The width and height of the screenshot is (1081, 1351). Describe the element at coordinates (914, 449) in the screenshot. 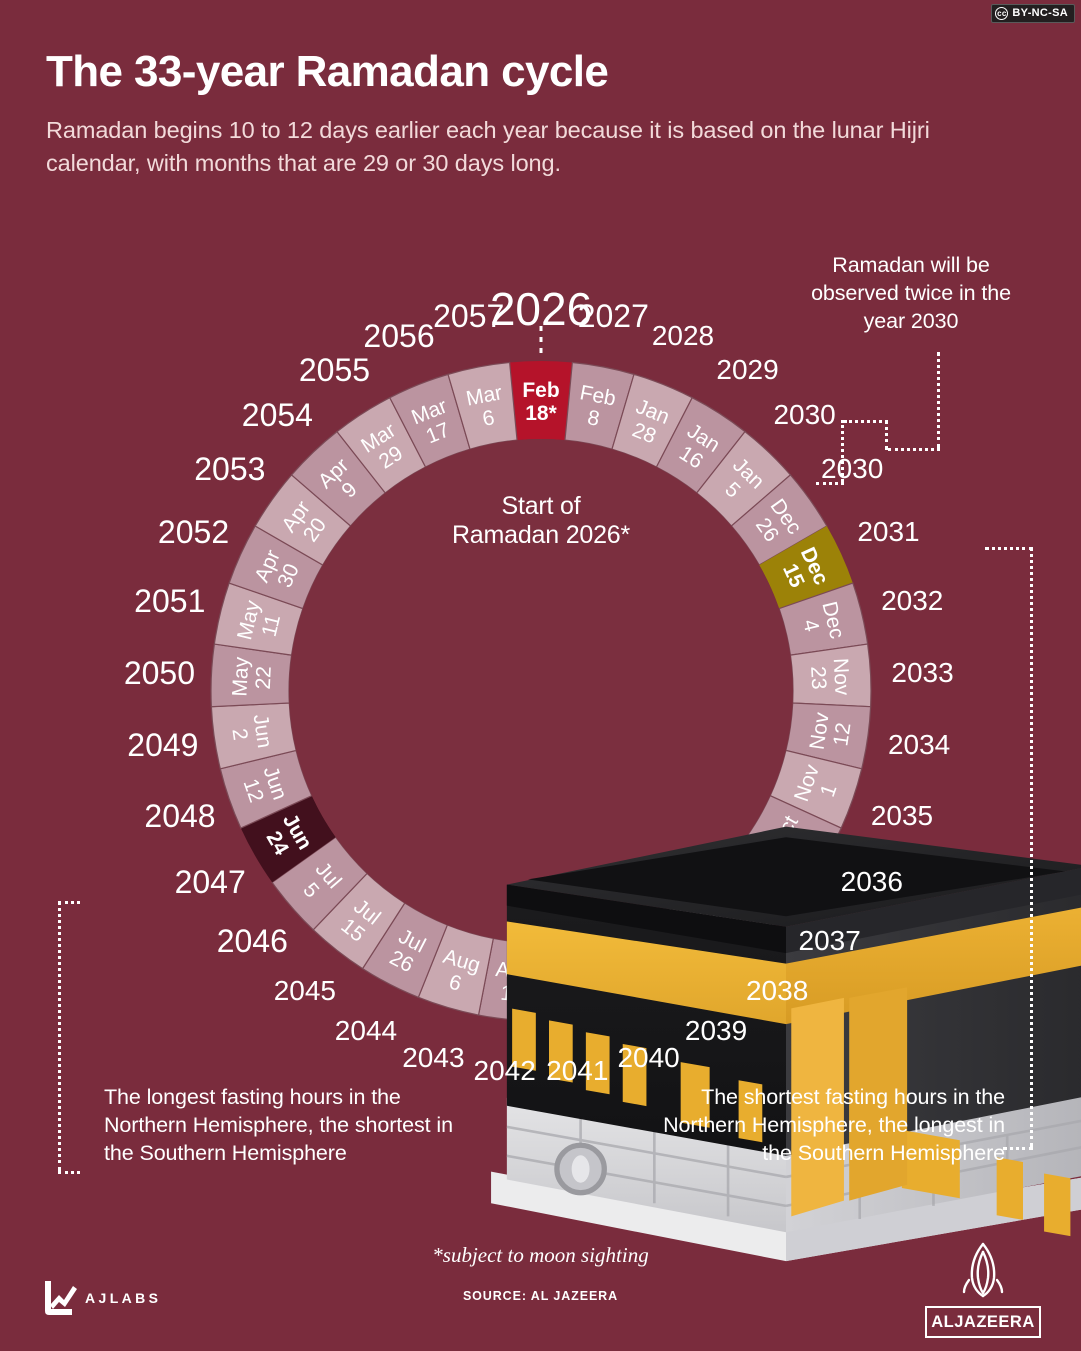

I see `callout-2030-leader-h1` at that location.